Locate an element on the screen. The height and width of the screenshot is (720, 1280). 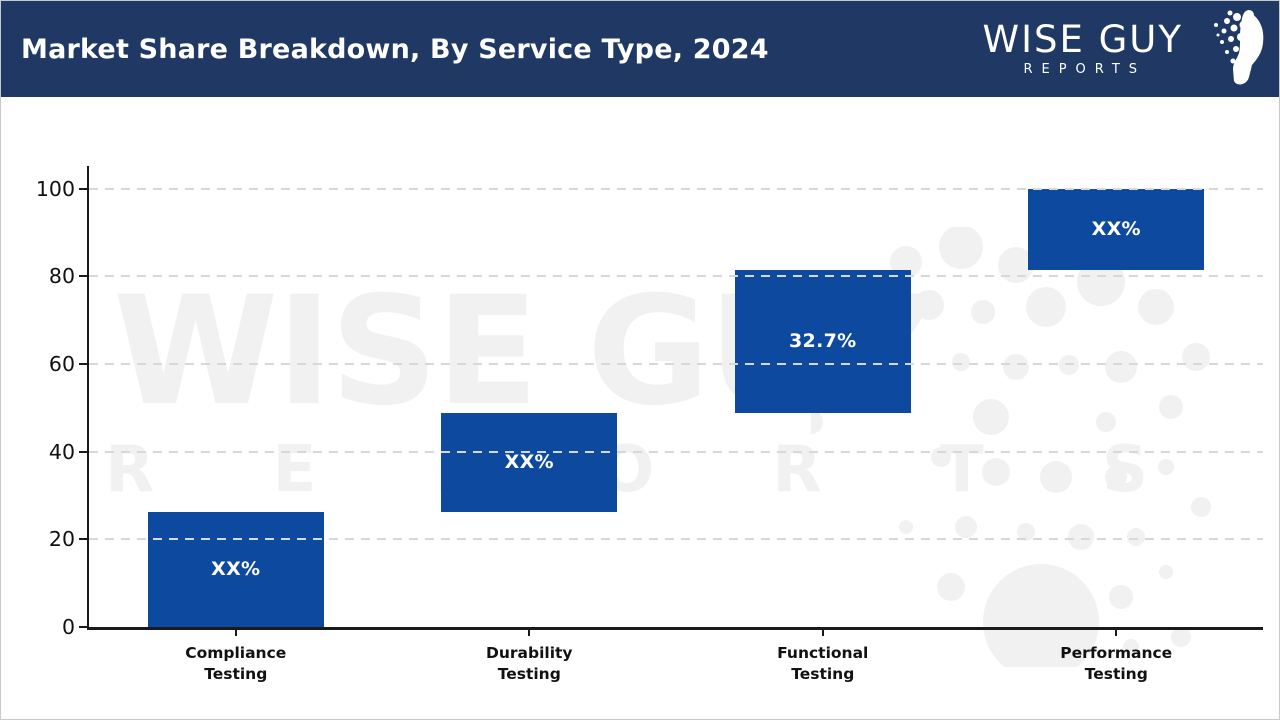
logo-text: WISE GUY REPORTS is located at coordinates (1082, 47).